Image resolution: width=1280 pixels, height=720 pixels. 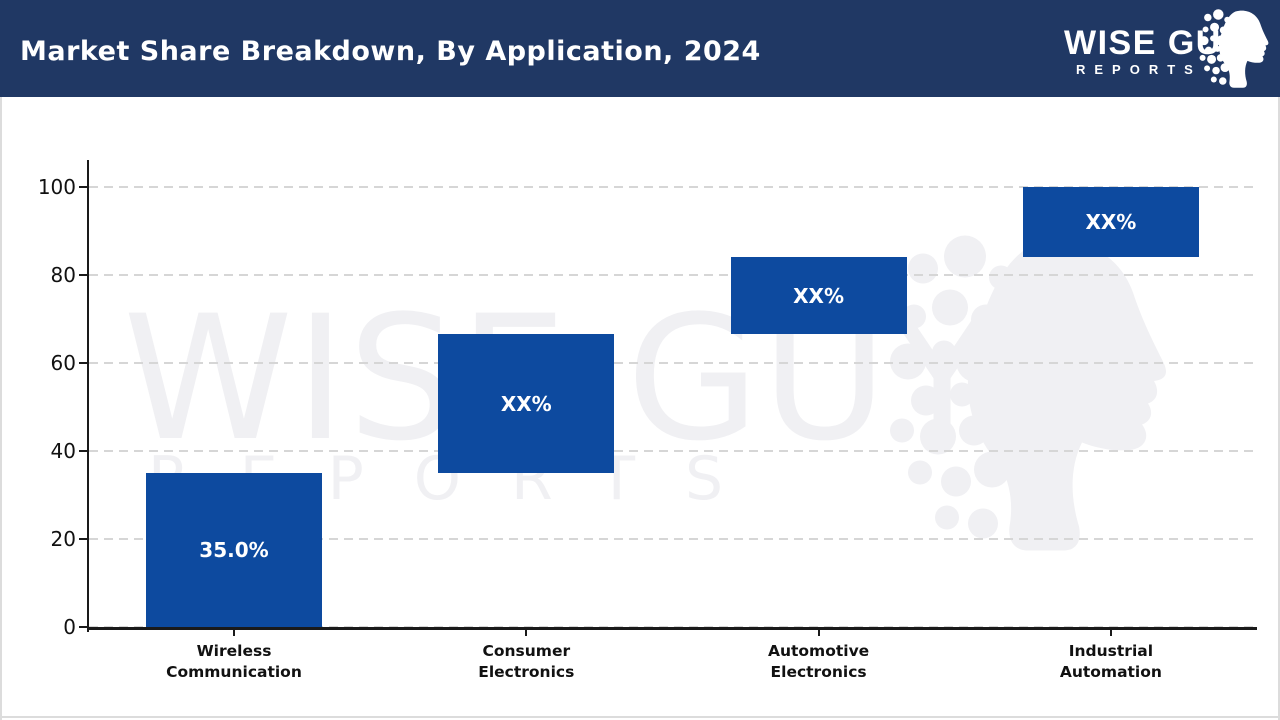 What do you see at coordinates (1234, 48) in the screenshot?
I see `face-profile-icon` at bounding box center [1234, 48].